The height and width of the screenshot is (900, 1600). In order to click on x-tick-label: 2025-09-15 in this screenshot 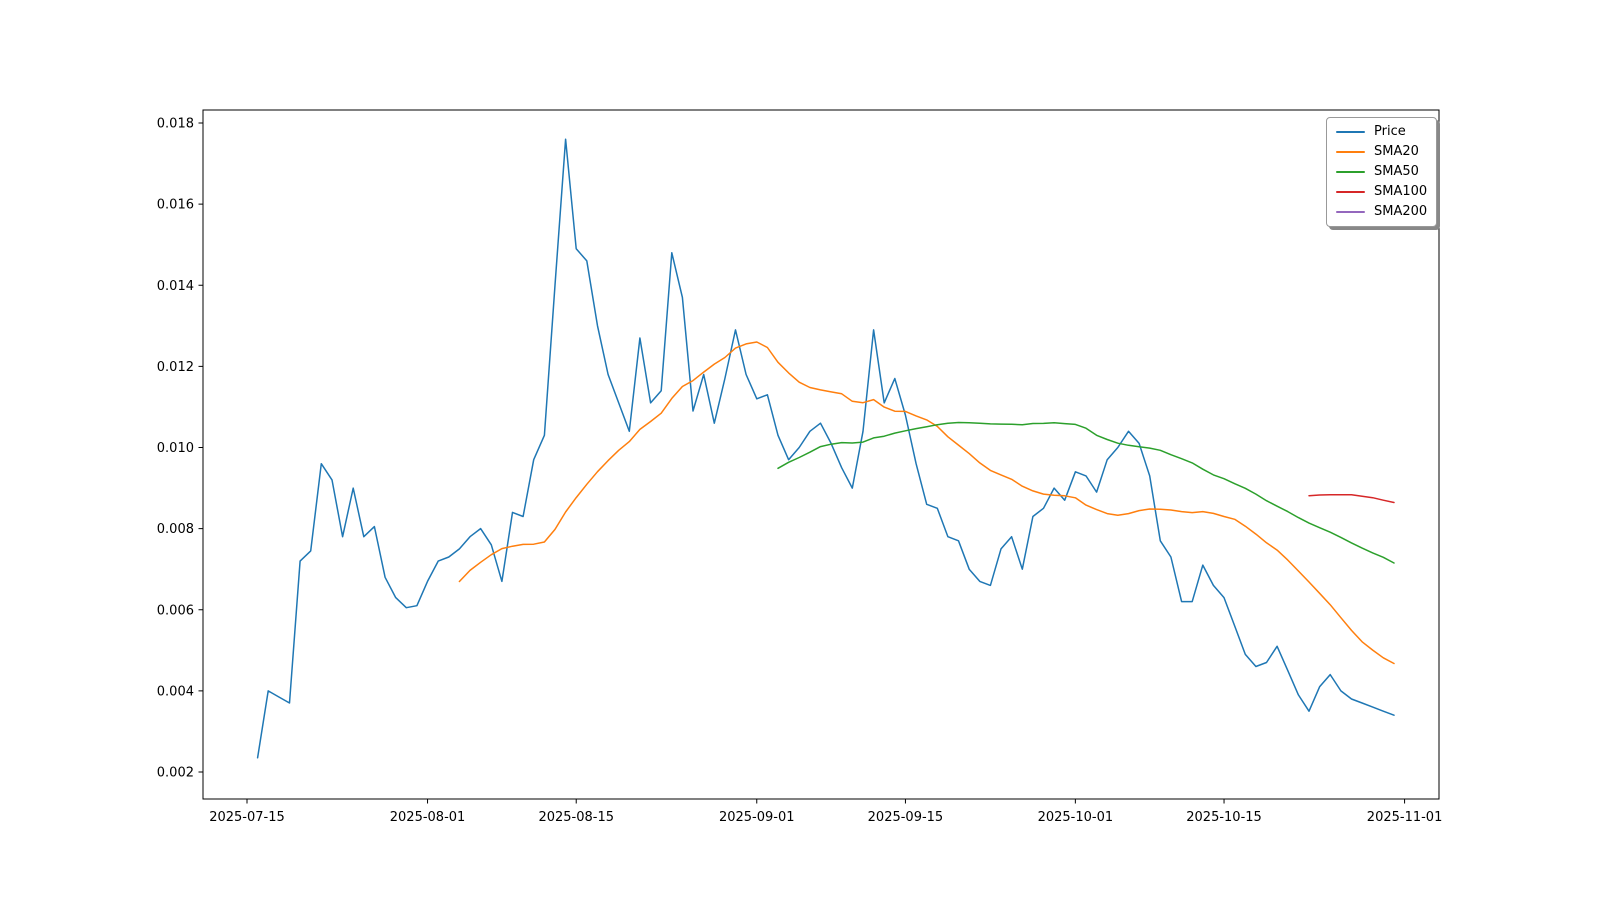, I will do `click(906, 817)`.